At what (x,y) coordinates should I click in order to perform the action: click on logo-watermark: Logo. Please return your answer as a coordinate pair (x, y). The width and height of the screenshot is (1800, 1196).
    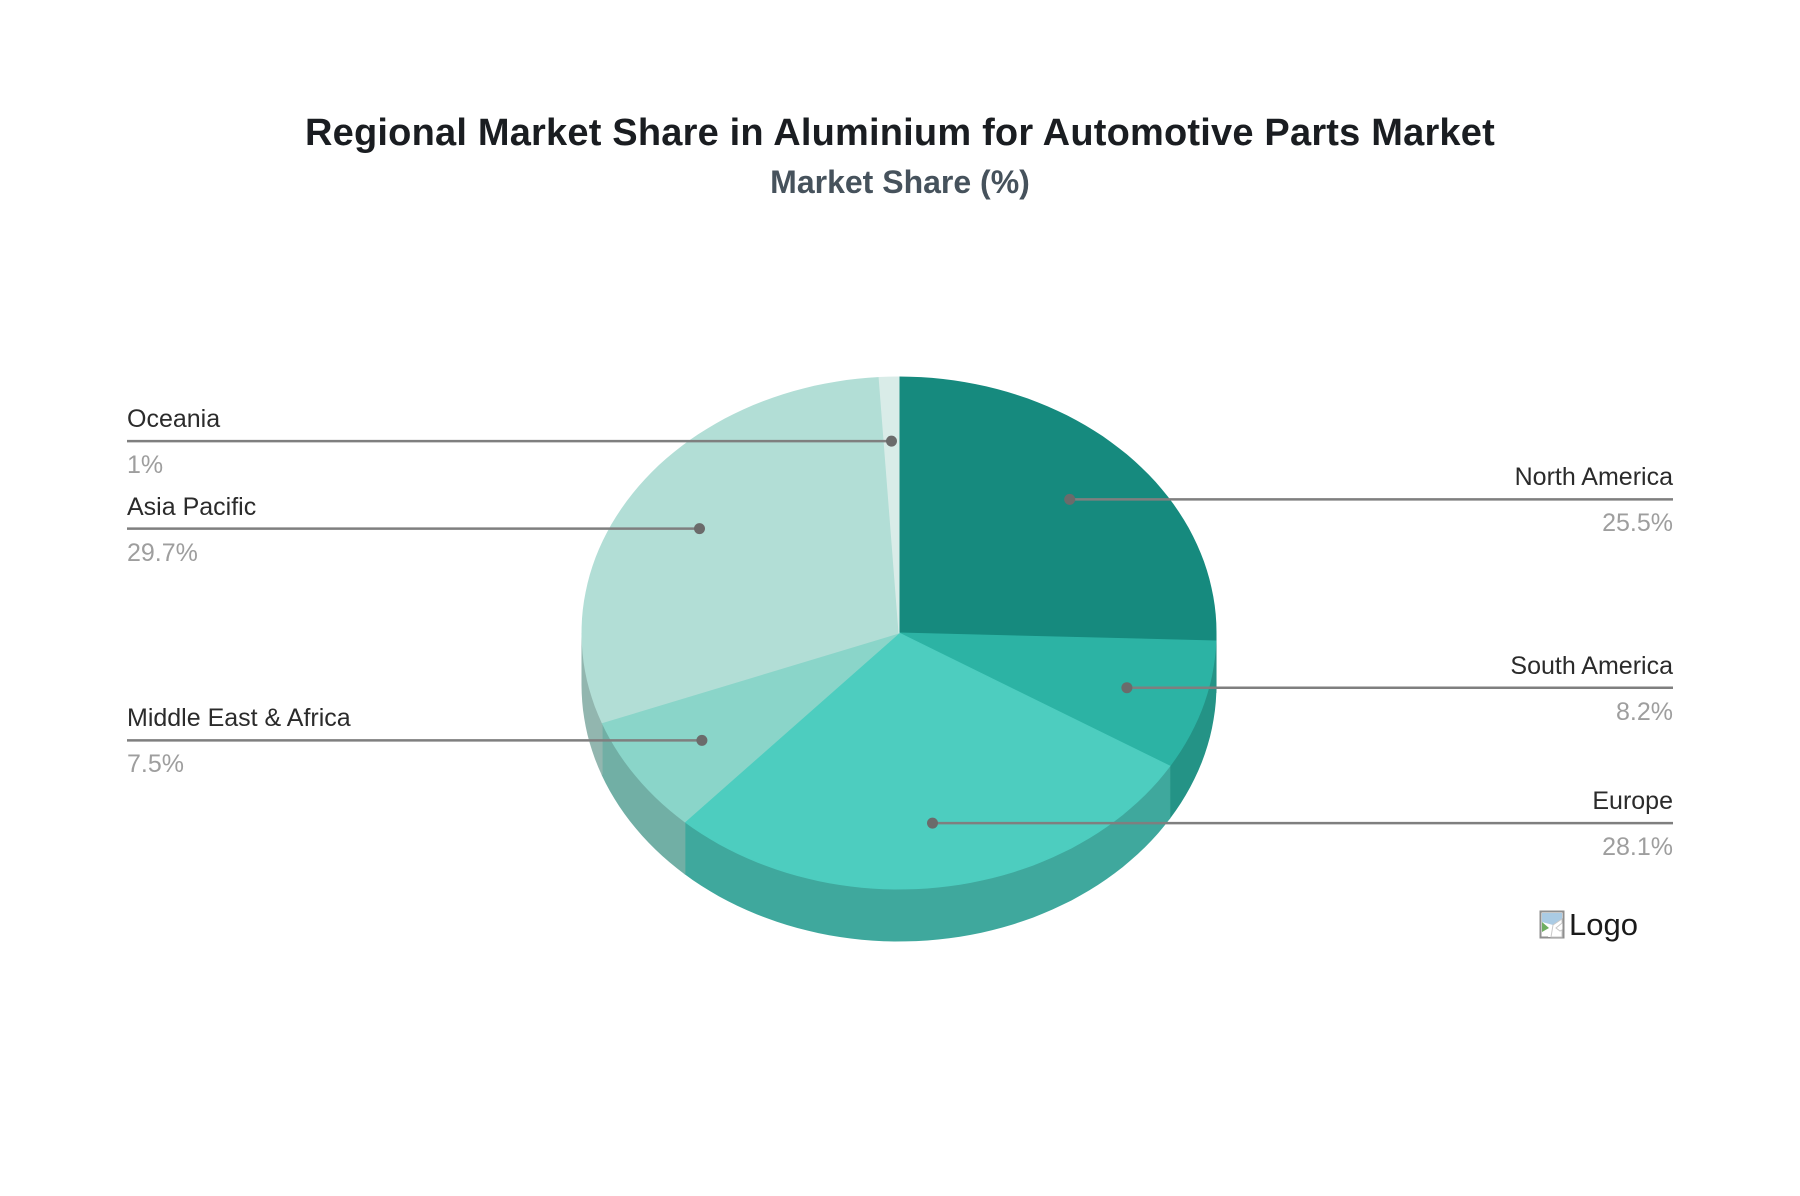
    Looking at the image, I should click on (1588, 925).